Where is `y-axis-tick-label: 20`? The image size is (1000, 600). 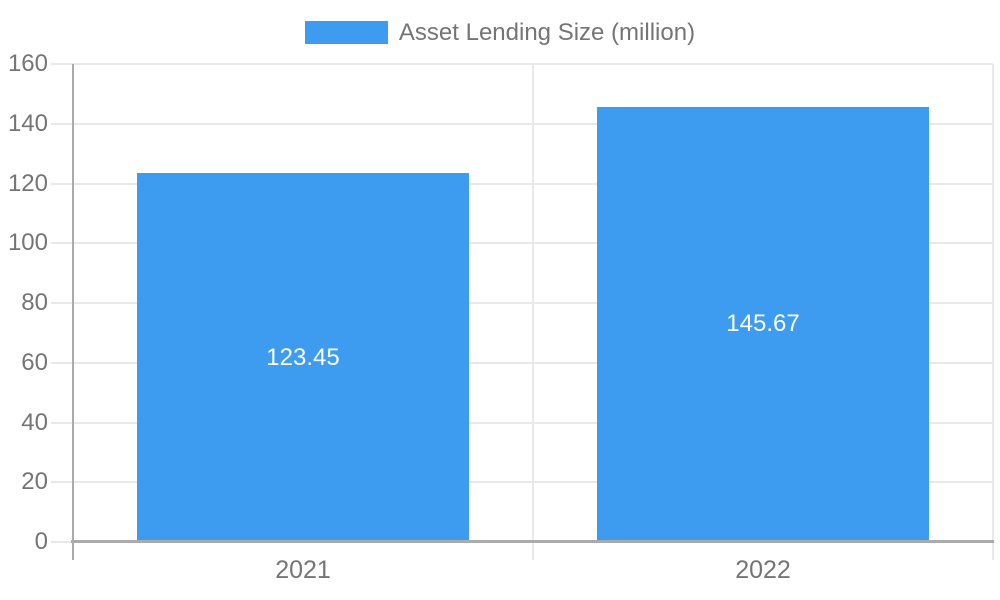 y-axis-tick-label: 20 is located at coordinates (34, 482).